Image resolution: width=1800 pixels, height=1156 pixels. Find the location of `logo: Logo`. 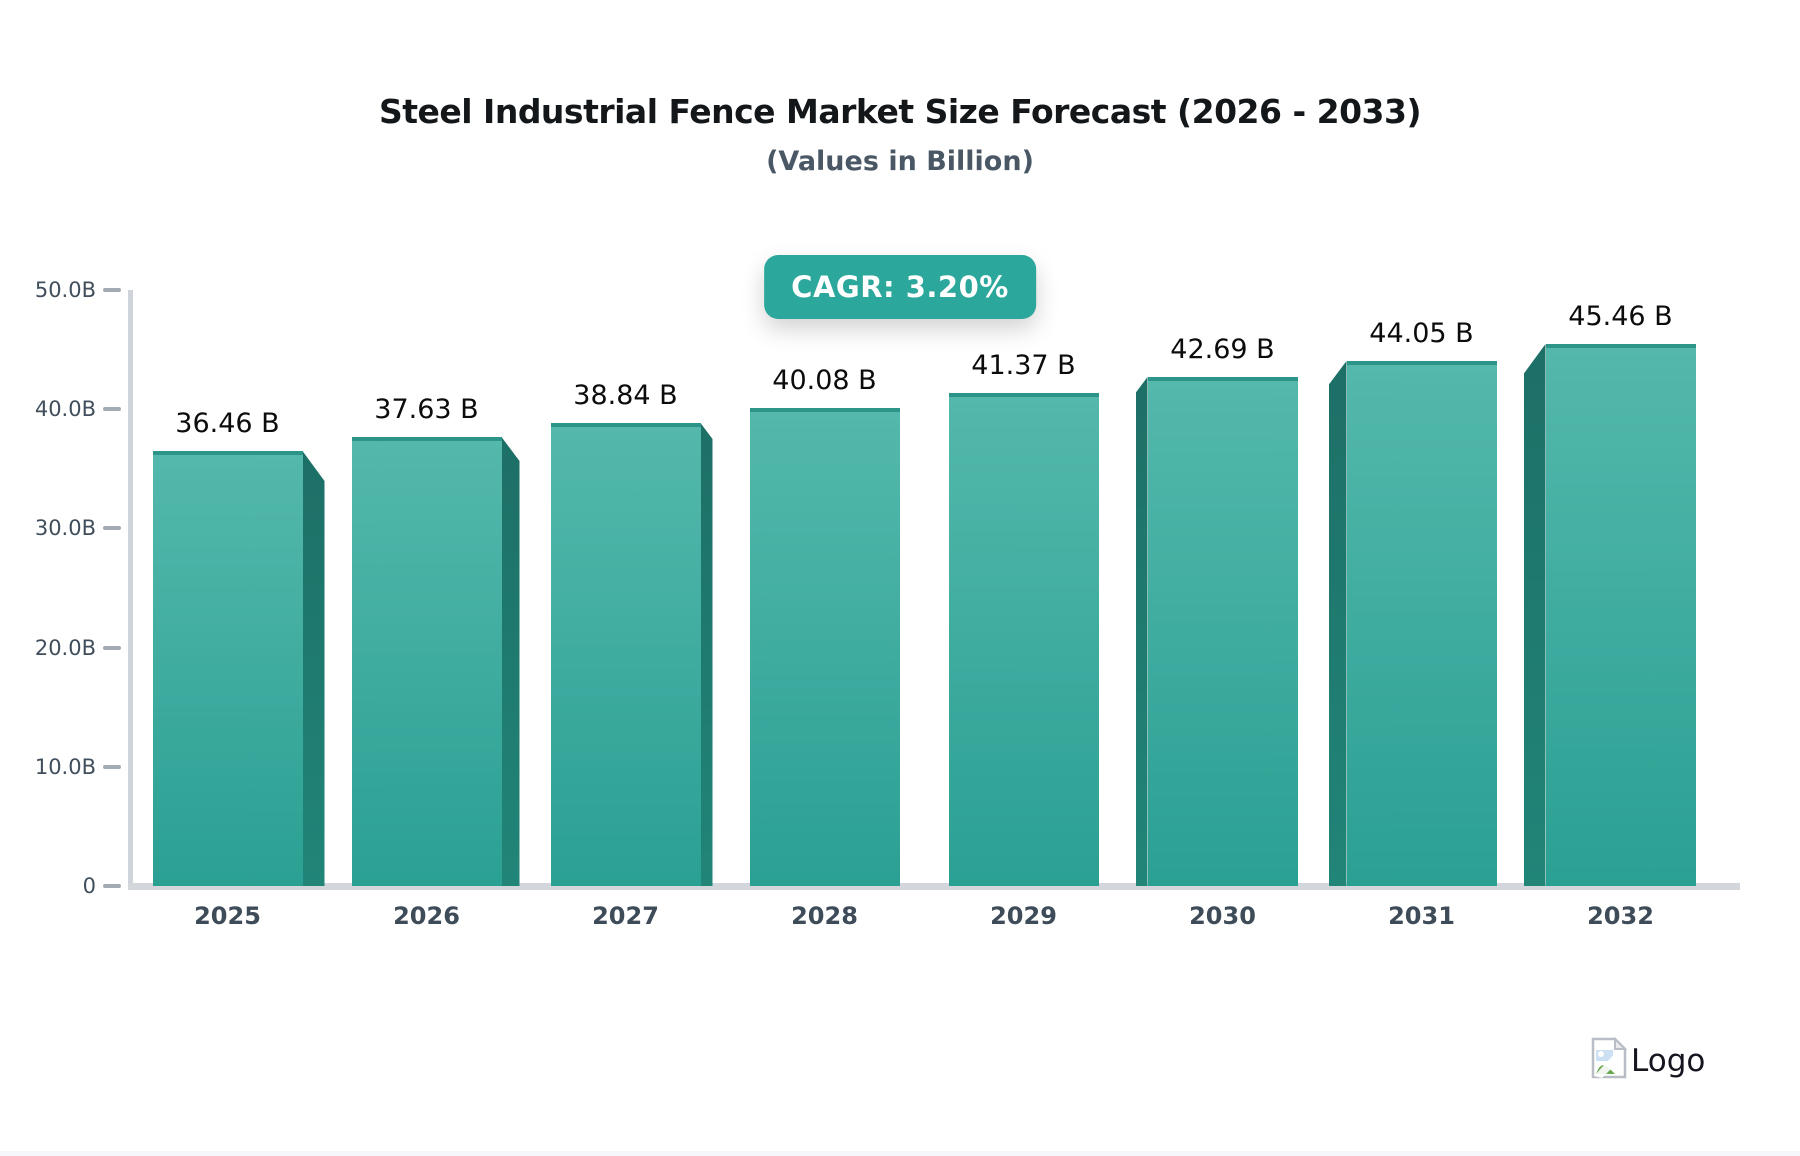

logo: Logo is located at coordinates (1645, 1058).